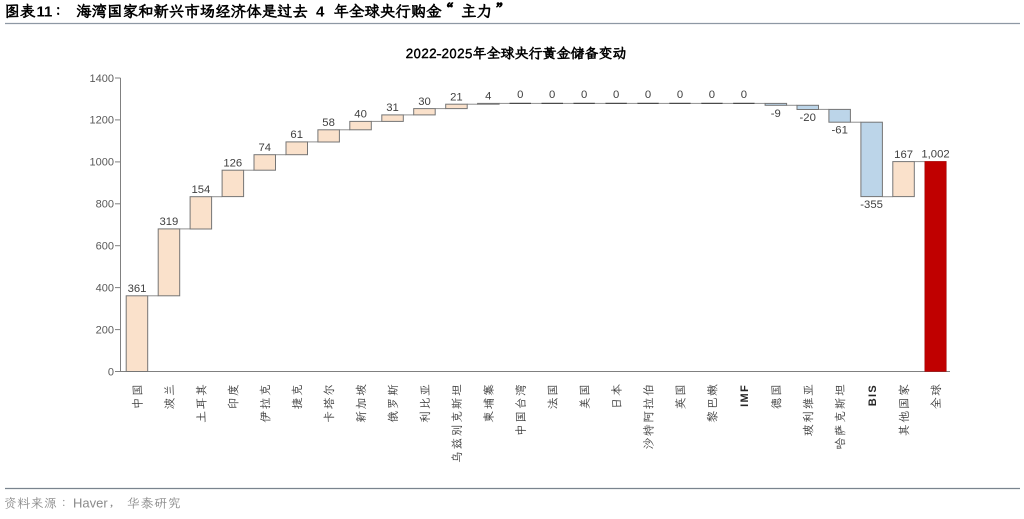 The image size is (1024, 519). Describe the element at coordinates (745, 395) in the screenshot. I see `svg-text: IMF` at that location.